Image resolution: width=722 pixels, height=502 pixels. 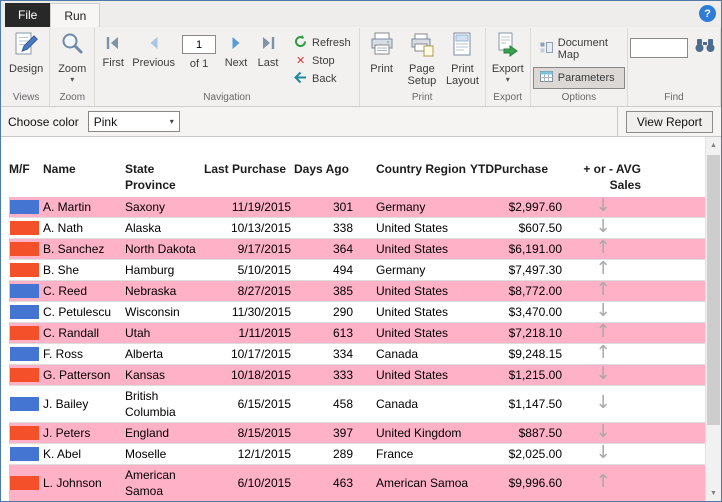 I want to click on days-ago-cell: 397, so click(x=342, y=433).